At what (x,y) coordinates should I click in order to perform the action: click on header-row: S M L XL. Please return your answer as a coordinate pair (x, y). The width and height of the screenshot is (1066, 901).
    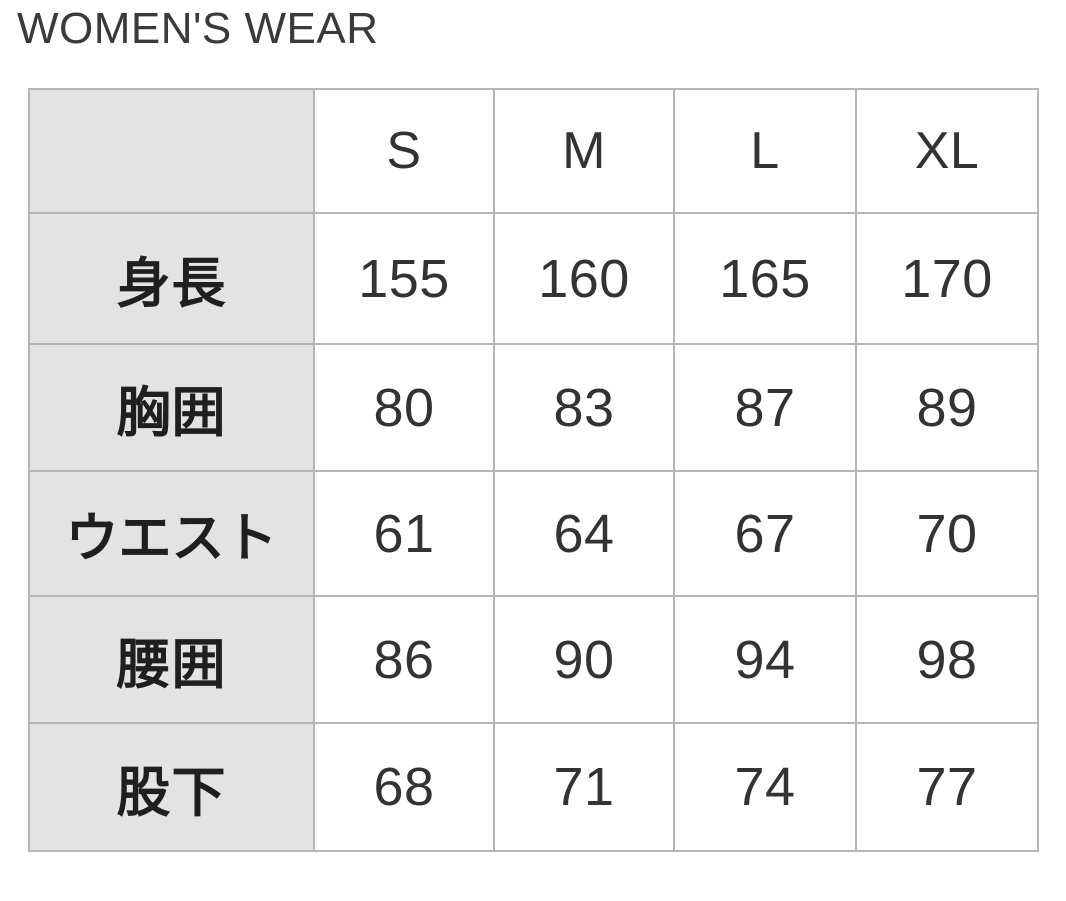
    Looking at the image, I should click on (533, 151).